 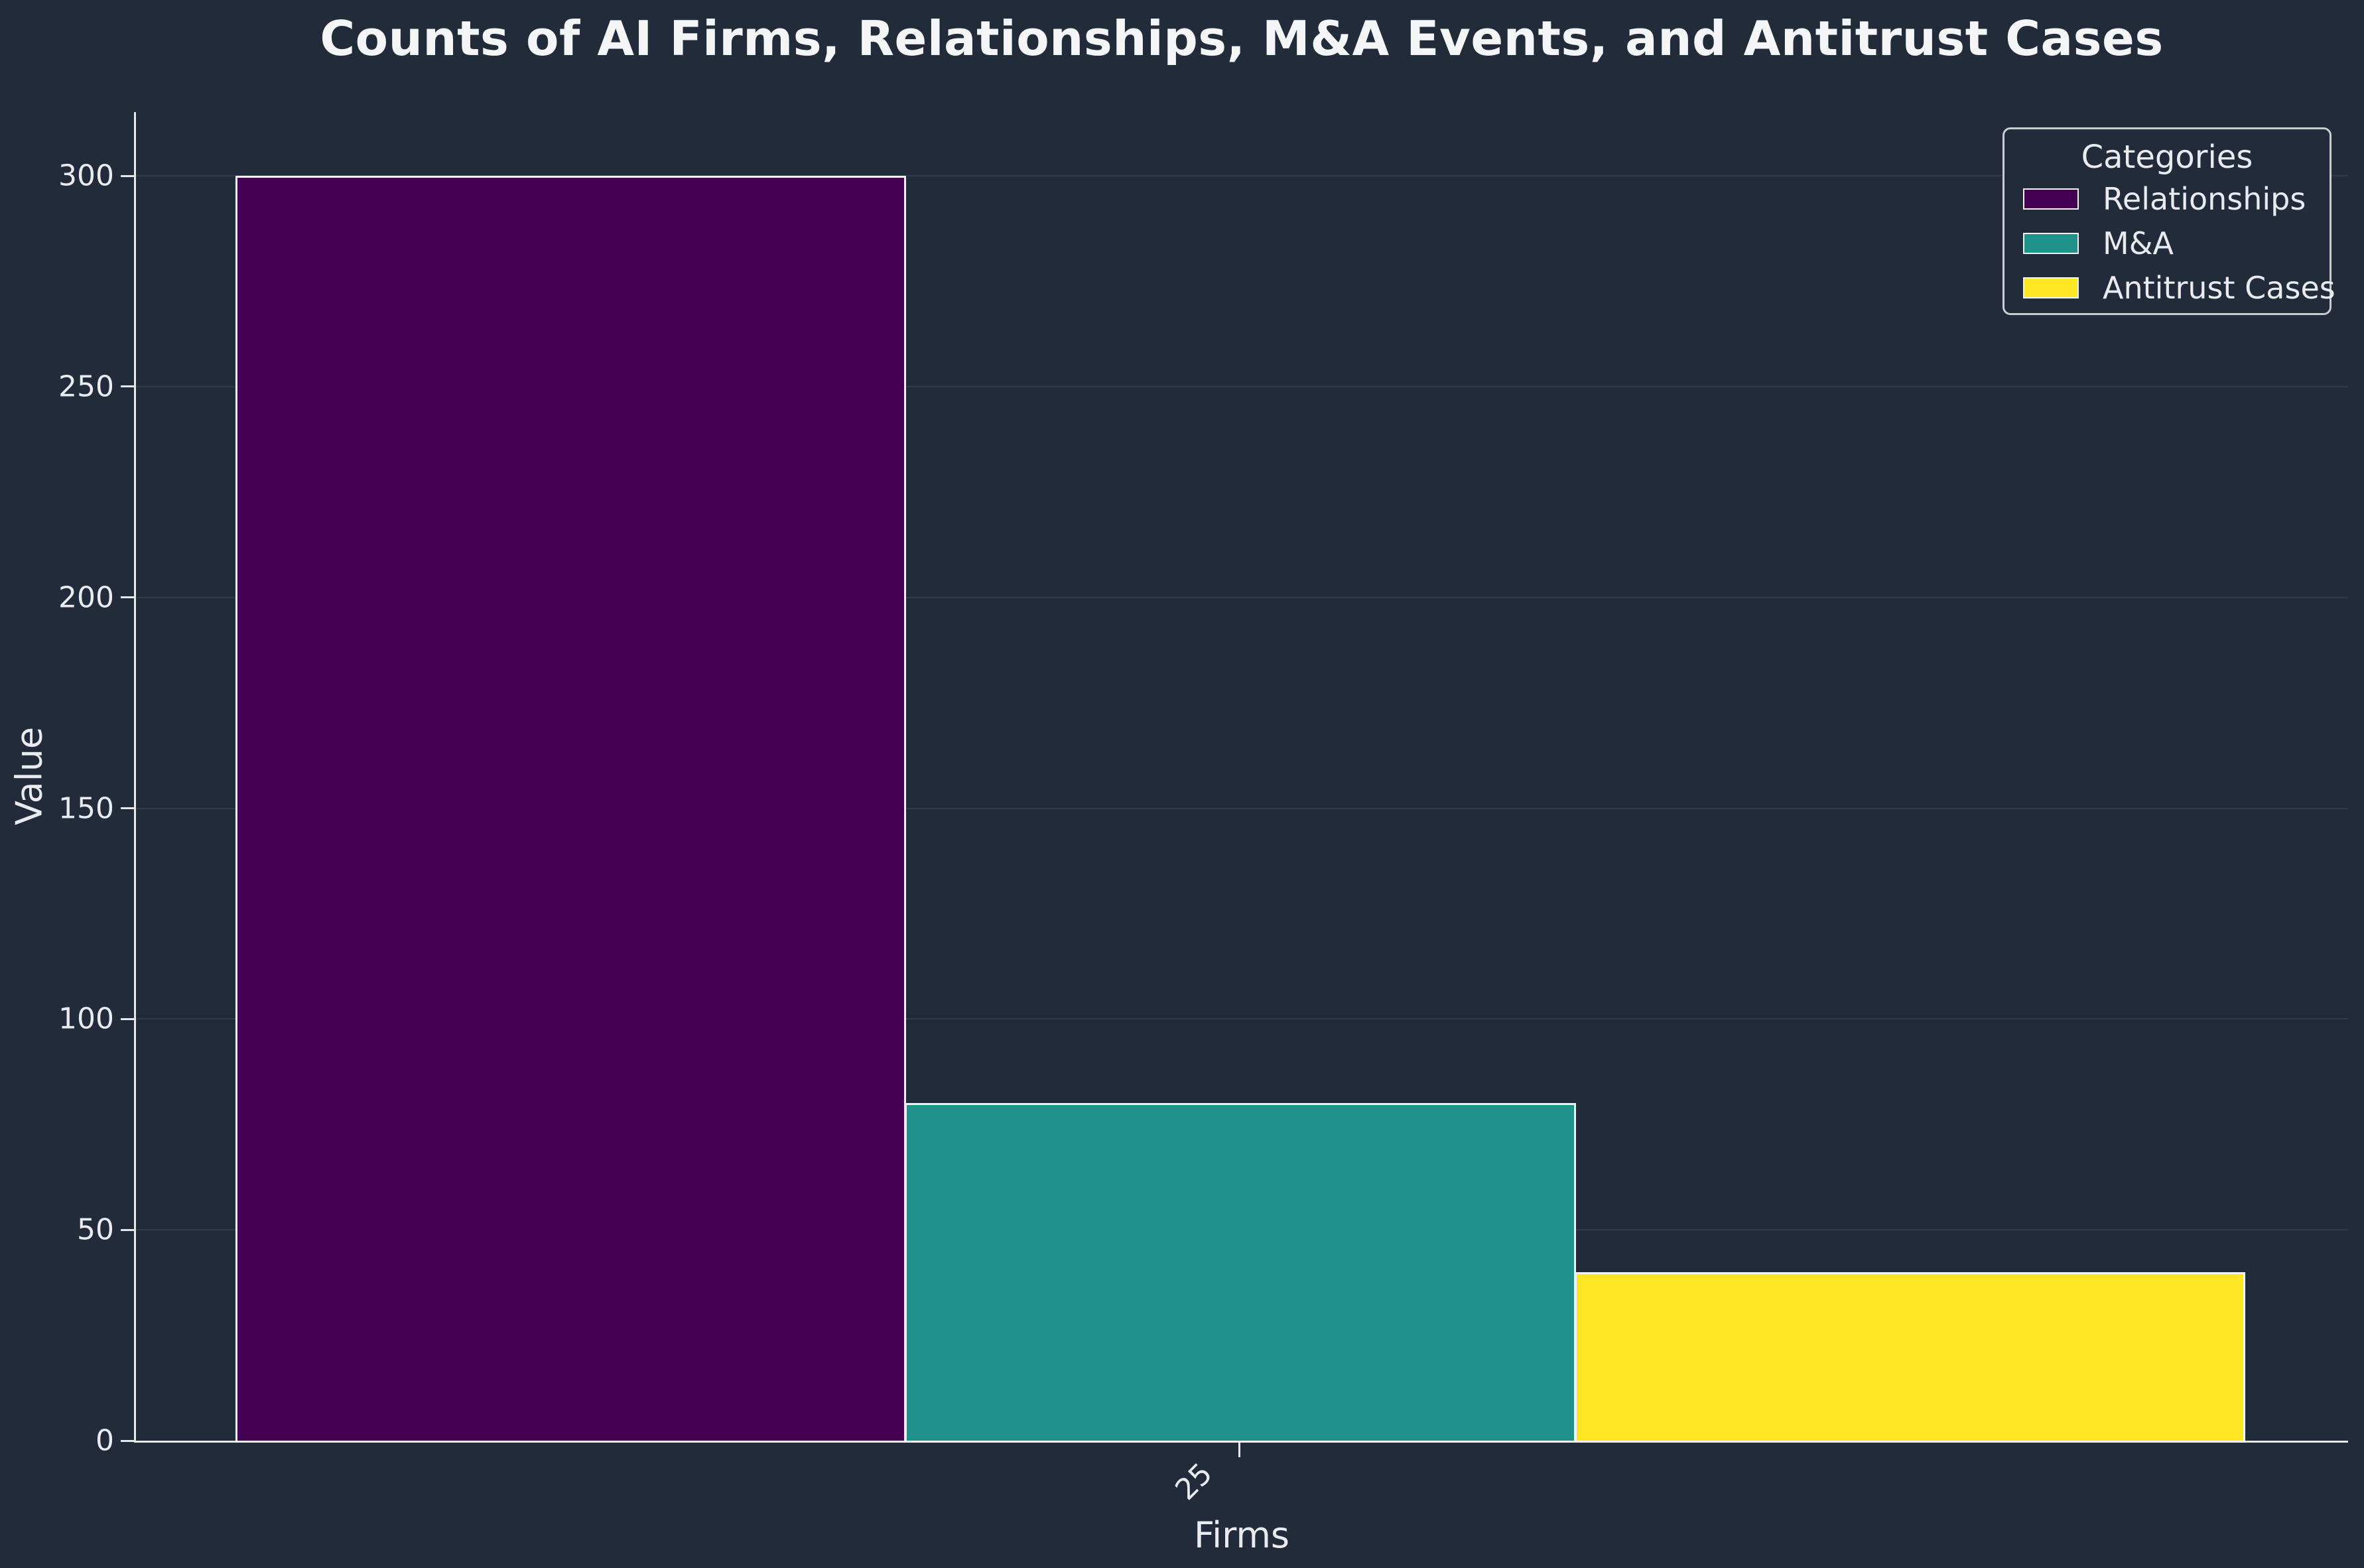 I want to click on bar-antitrust-cases, so click(x=1909, y=1358).